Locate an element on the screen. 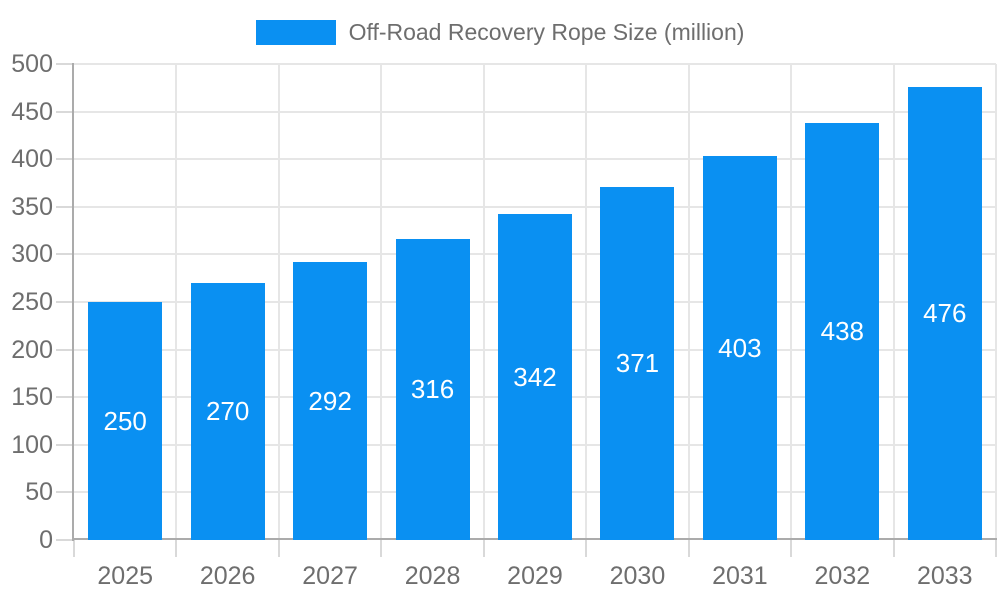 This screenshot has width=1000, height=600. bar: 270 is located at coordinates (227, 411).